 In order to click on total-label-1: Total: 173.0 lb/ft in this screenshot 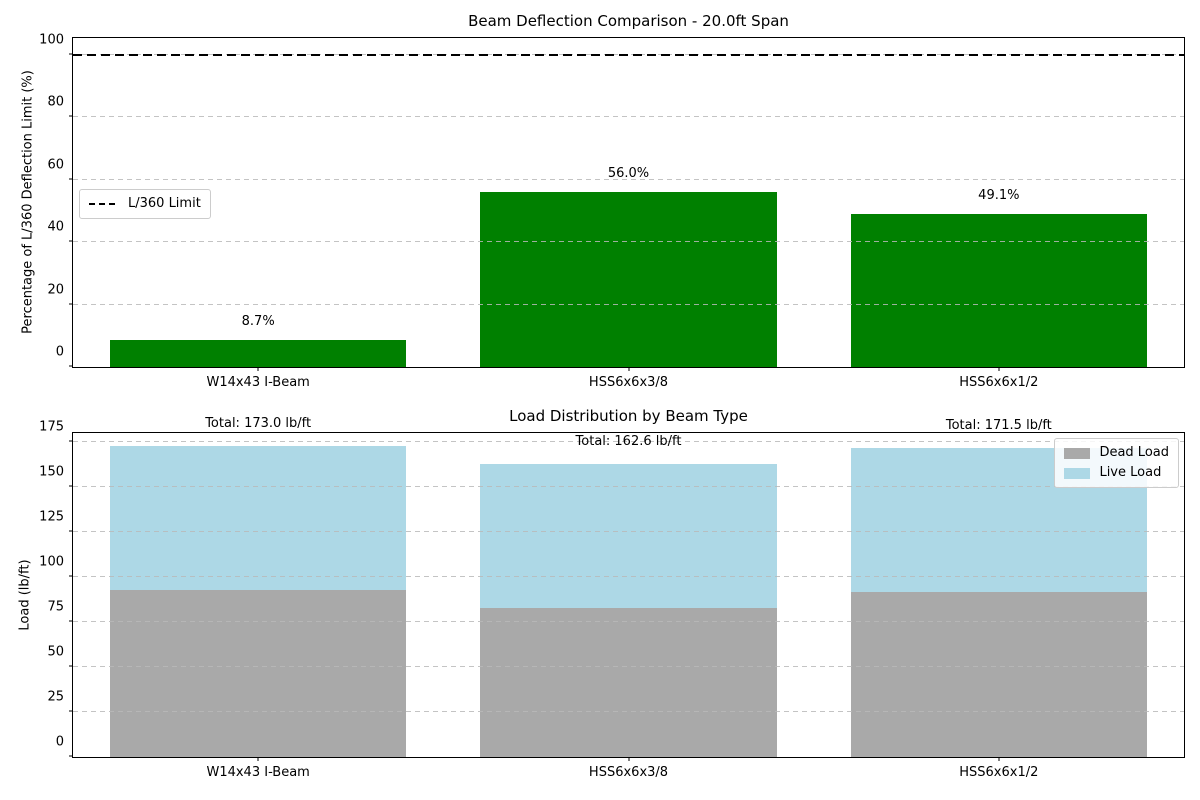, I will do `click(258, 423)`.